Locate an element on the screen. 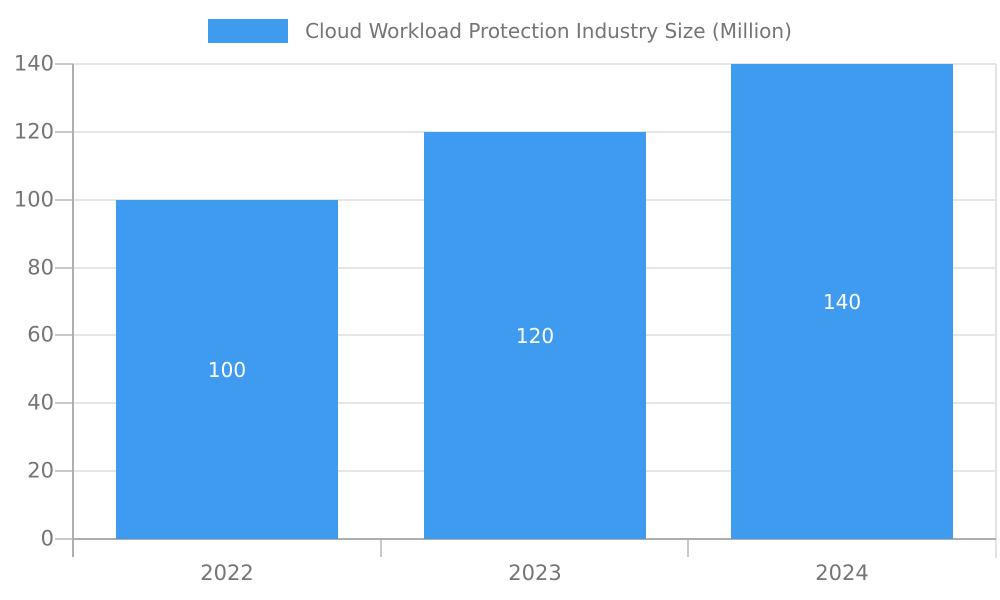  y-axis-label: 0 is located at coordinates (47, 538).